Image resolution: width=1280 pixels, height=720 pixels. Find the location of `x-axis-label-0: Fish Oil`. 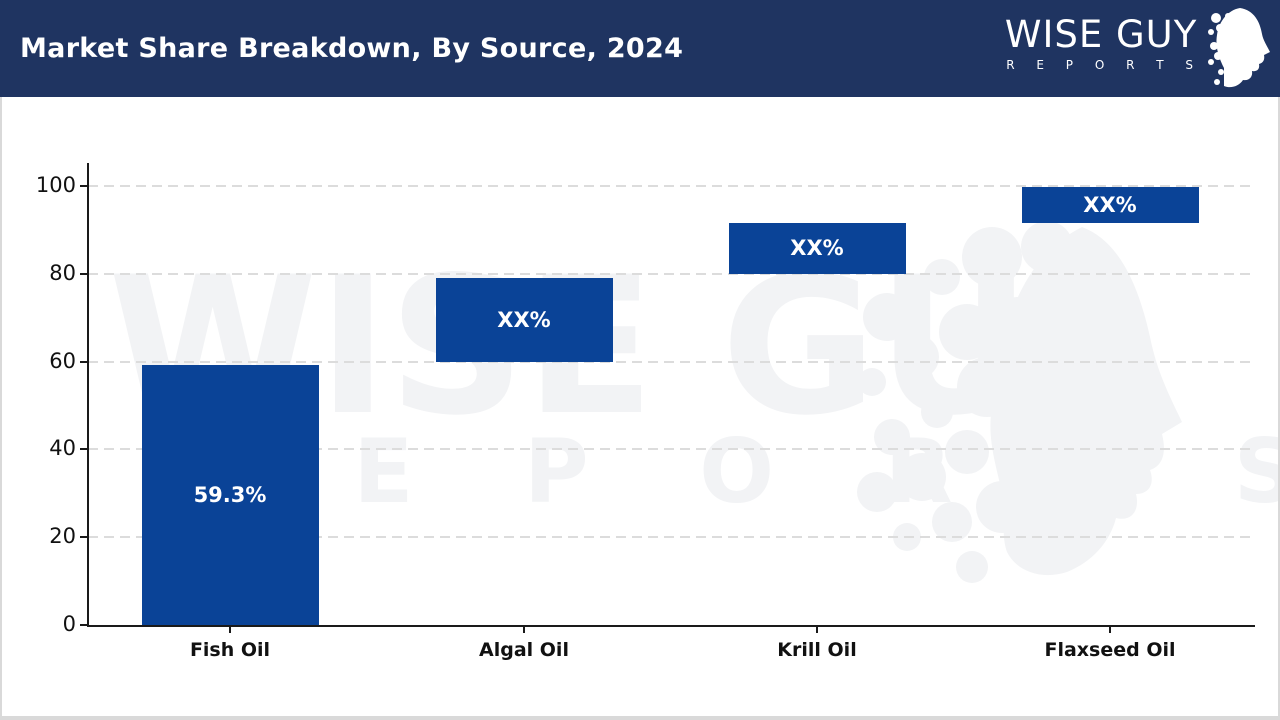

x-axis-label-0: Fish Oil is located at coordinates (230, 650).